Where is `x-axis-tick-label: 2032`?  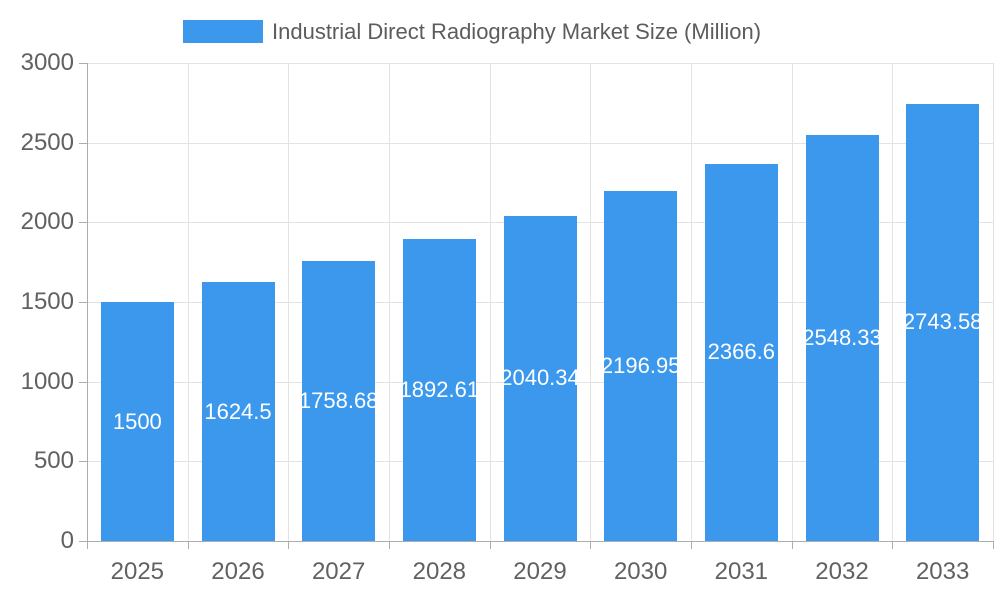
x-axis-tick-label: 2032 is located at coordinates (842, 571).